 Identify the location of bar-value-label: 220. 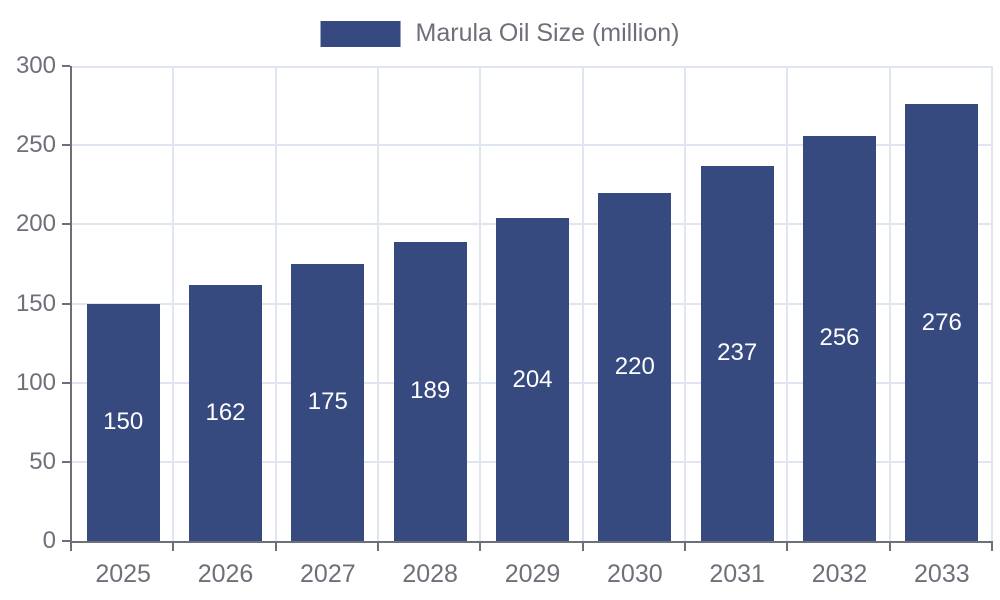
(634, 366).